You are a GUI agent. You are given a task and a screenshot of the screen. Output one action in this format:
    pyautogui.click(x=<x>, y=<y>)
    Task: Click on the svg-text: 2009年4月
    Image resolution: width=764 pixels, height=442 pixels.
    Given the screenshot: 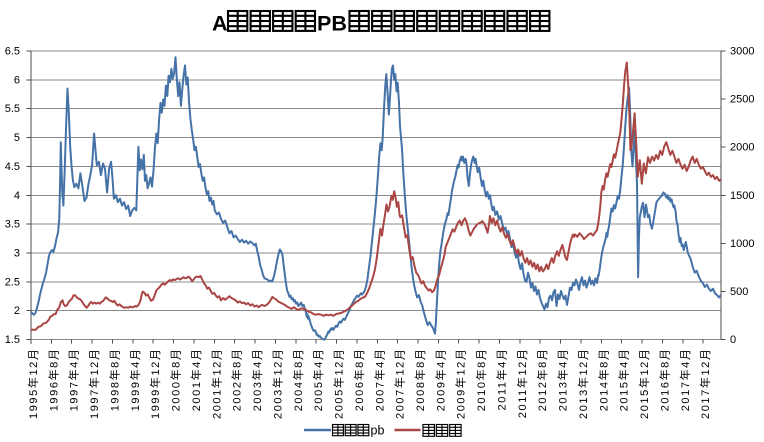 What is the action you would take?
    pyautogui.click(x=440, y=380)
    